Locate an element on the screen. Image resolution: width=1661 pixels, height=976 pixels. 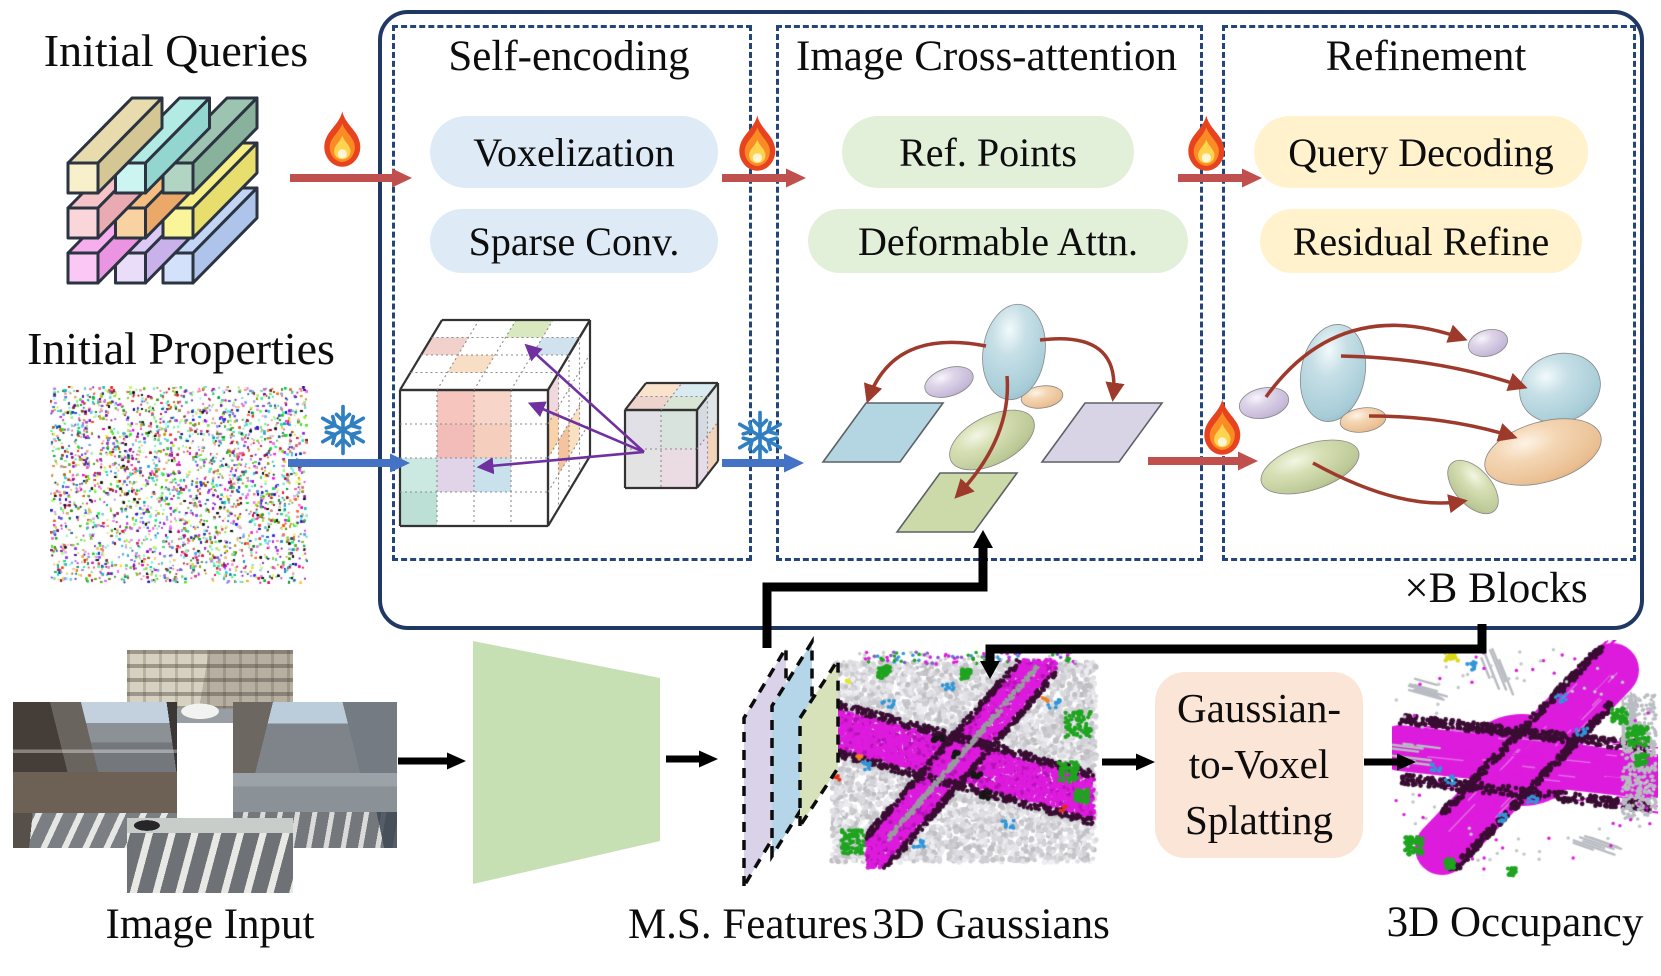
snowflake-icon is located at coordinates (343, 430).